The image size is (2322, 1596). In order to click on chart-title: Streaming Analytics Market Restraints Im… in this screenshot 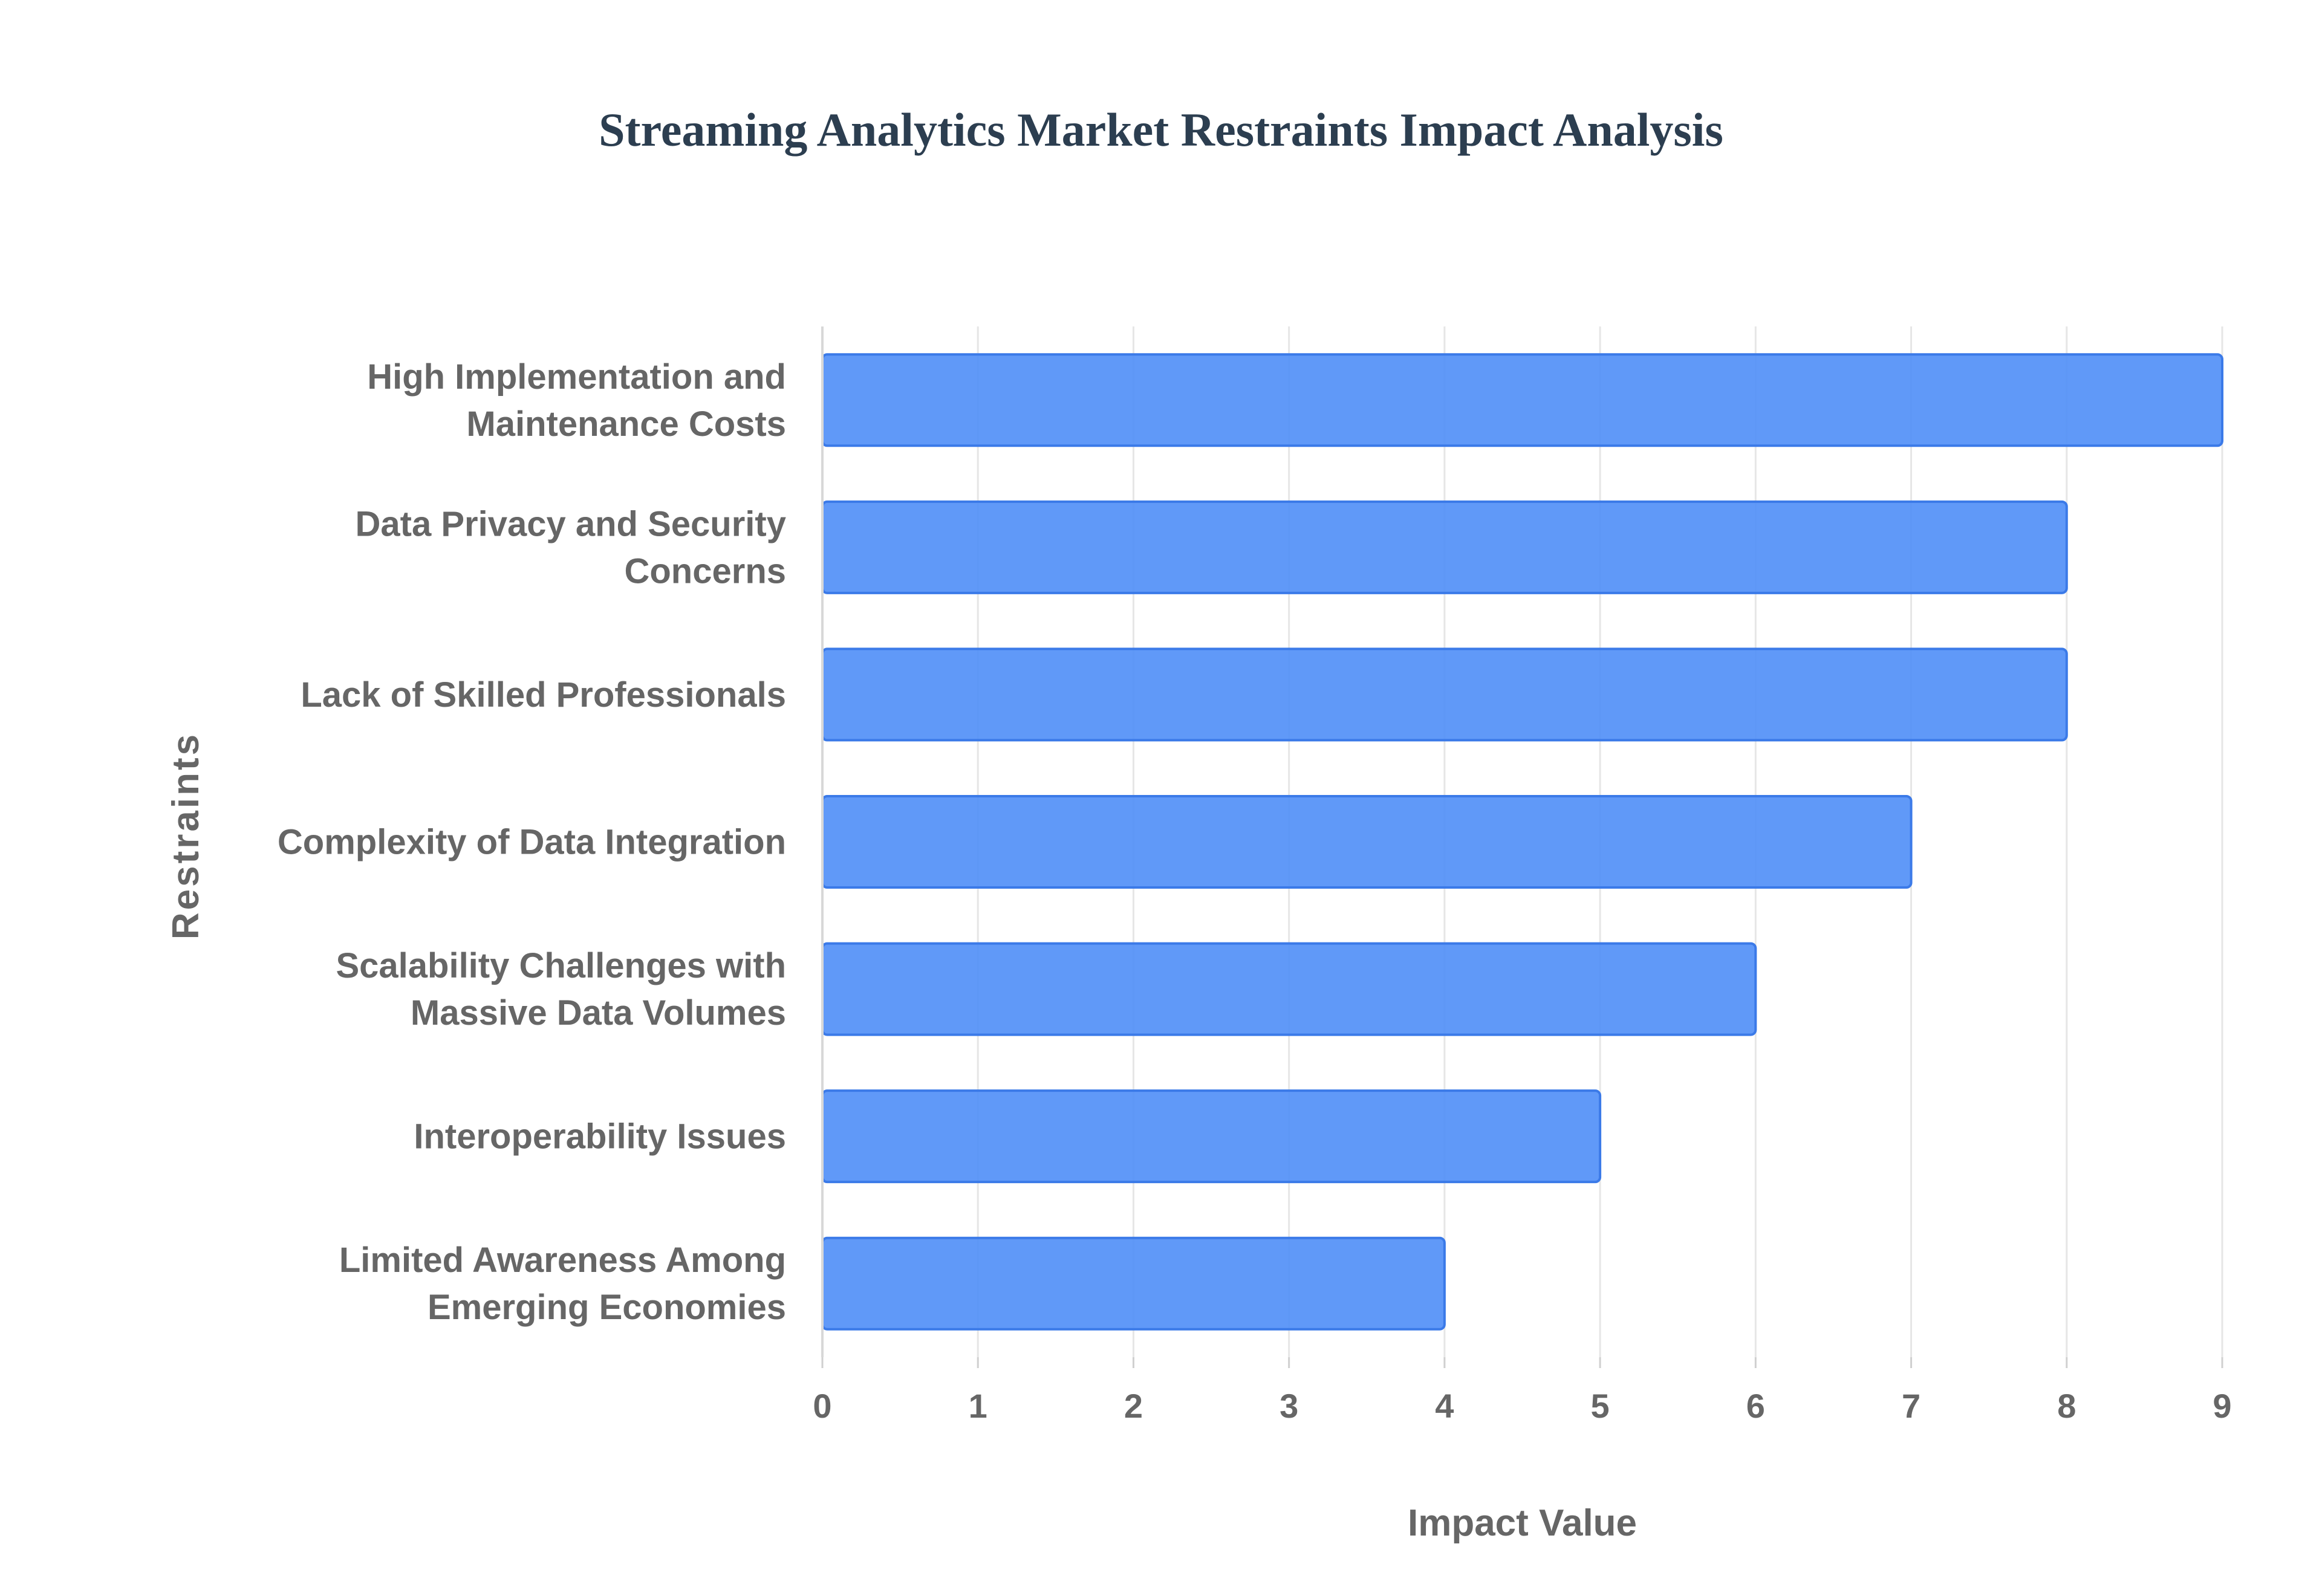, I will do `click(1161, 129)`.